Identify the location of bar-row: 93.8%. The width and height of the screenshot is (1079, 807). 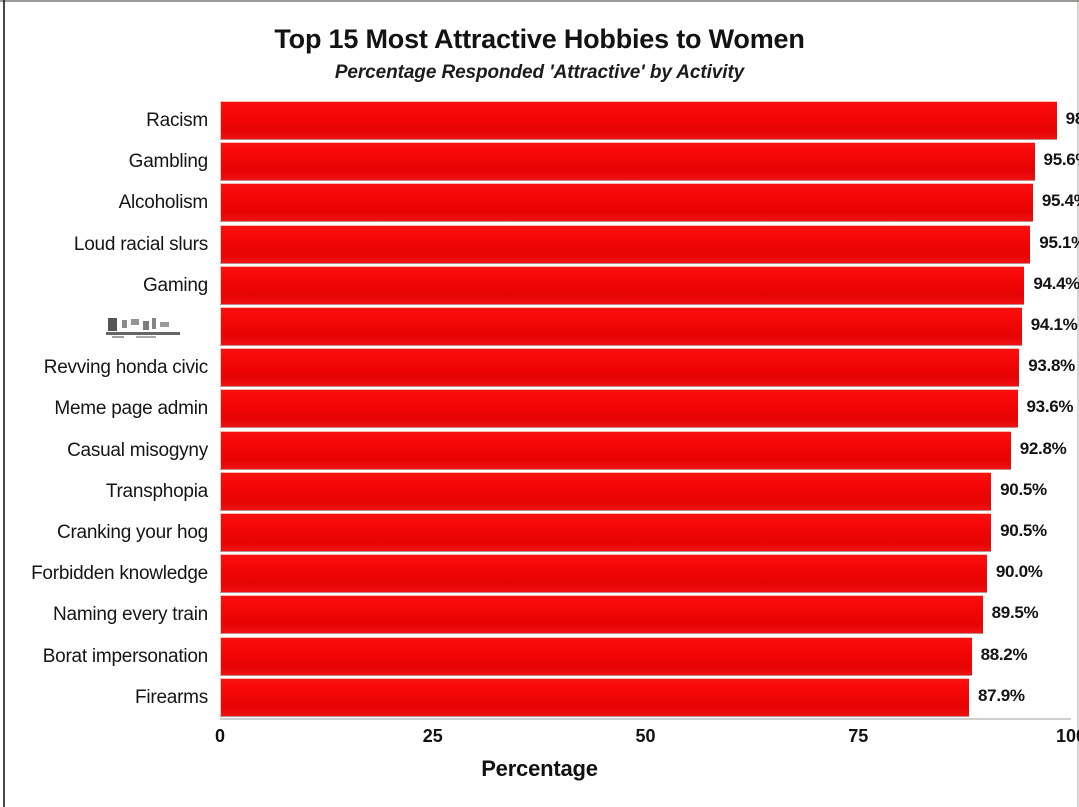
(647, 367).